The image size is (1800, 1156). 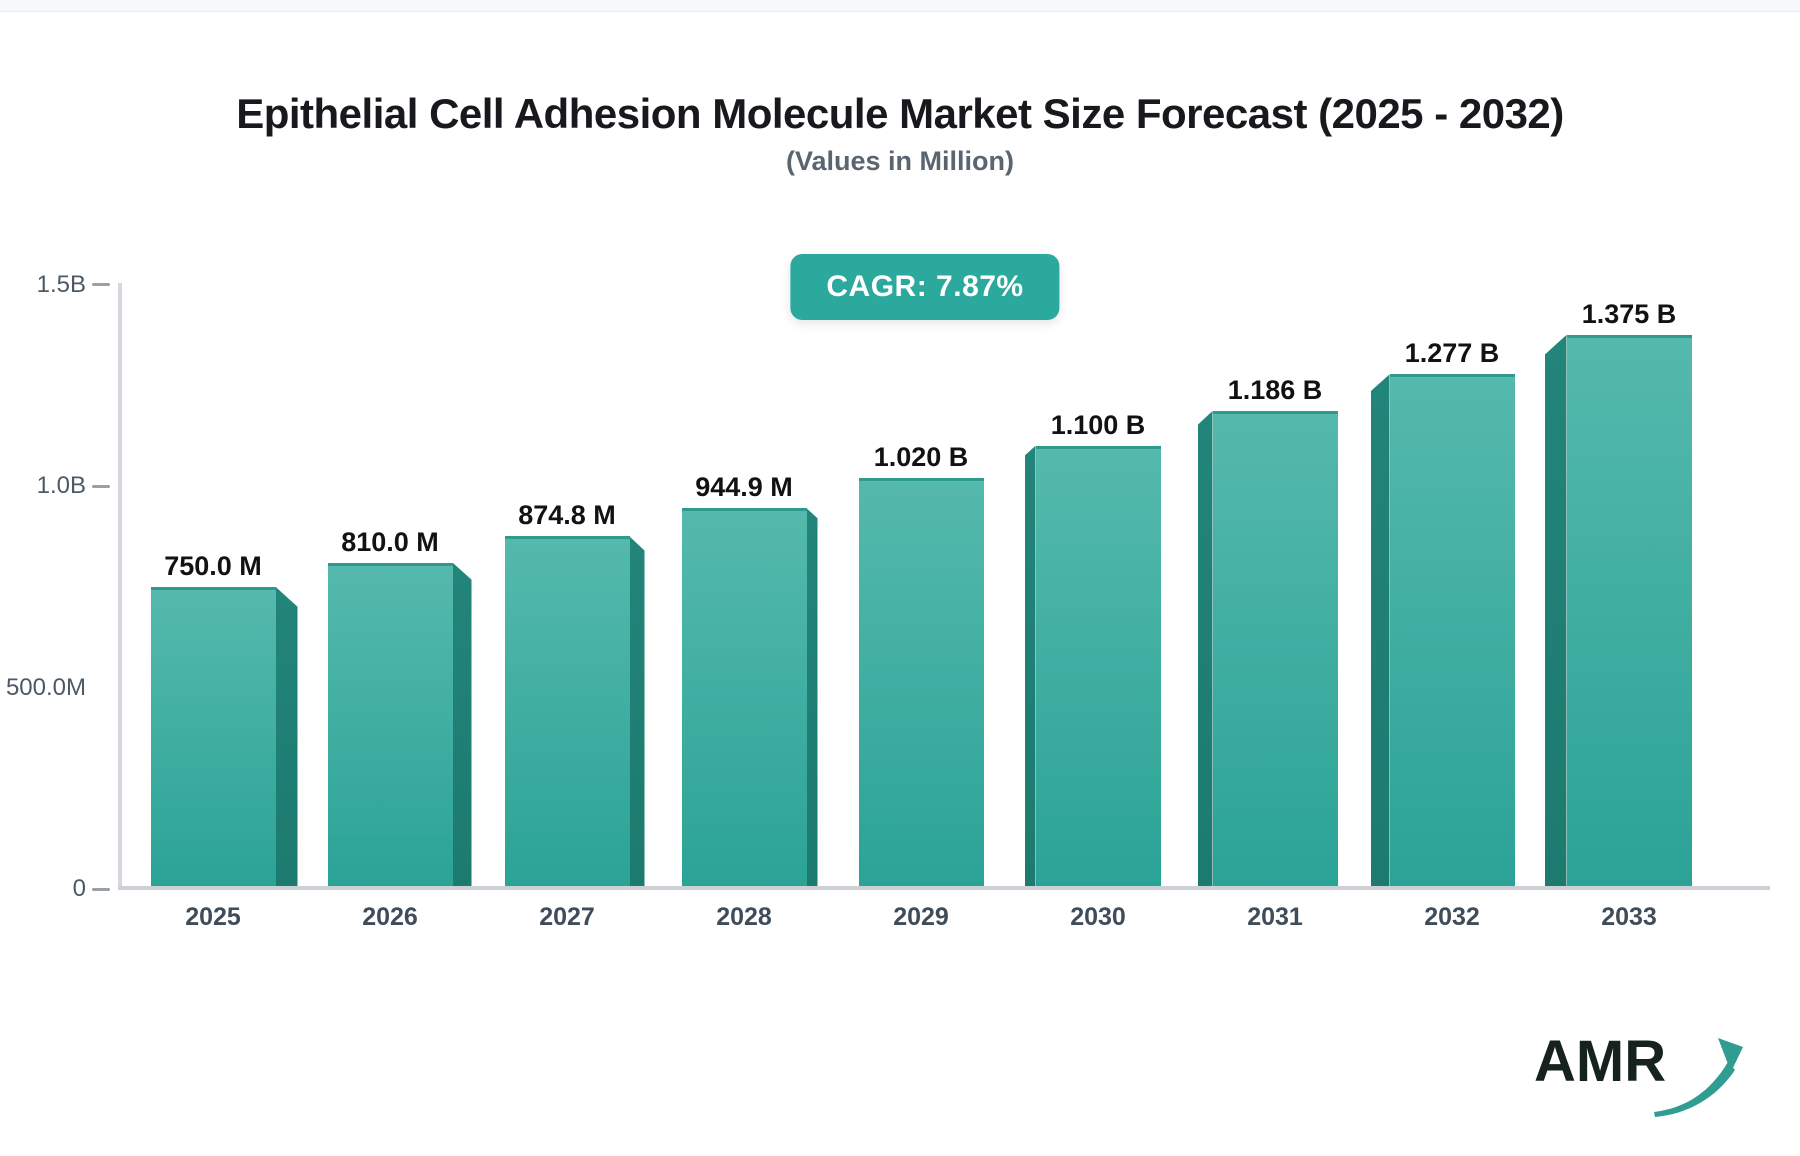 What do you see at coordinates (1275, 390) in the screenshot?
I see `bar-value-label: 1.186 B` at bounding box center [1275, 390].